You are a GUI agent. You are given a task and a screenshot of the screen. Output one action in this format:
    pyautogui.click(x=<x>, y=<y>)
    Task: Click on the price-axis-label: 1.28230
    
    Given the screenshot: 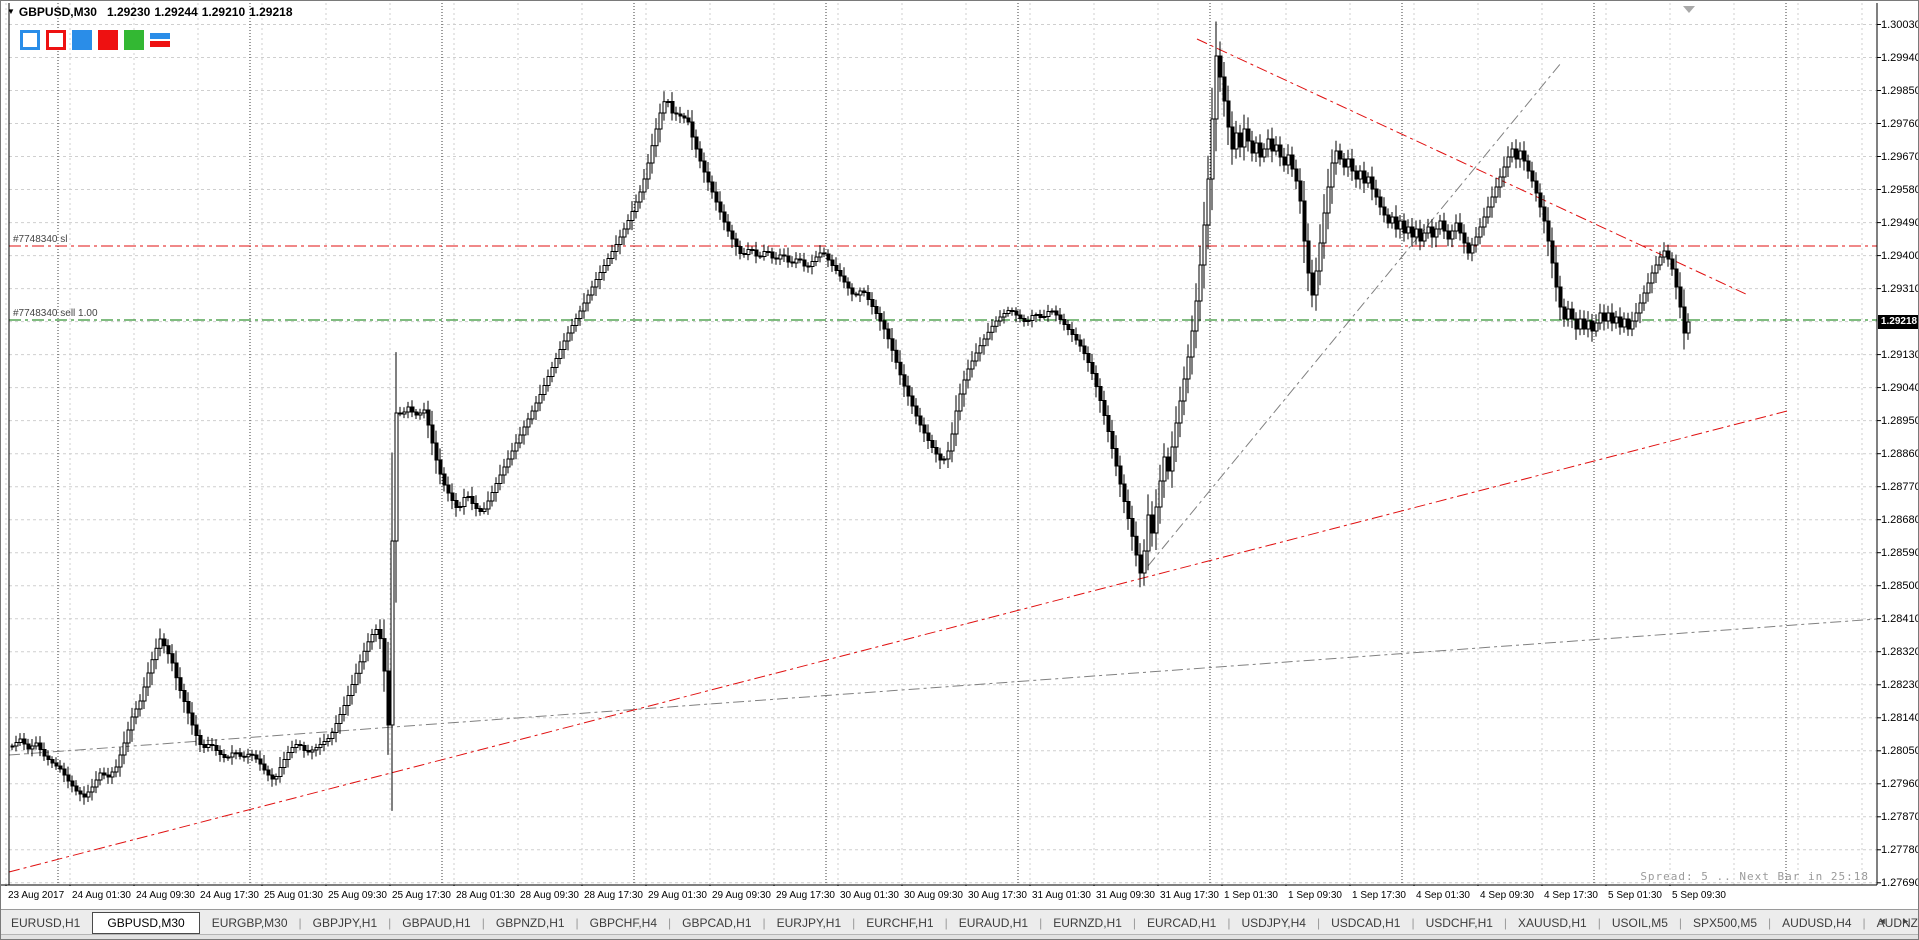 What is the action you would take?
    pyautogui.click(x=1900, y=684)
    